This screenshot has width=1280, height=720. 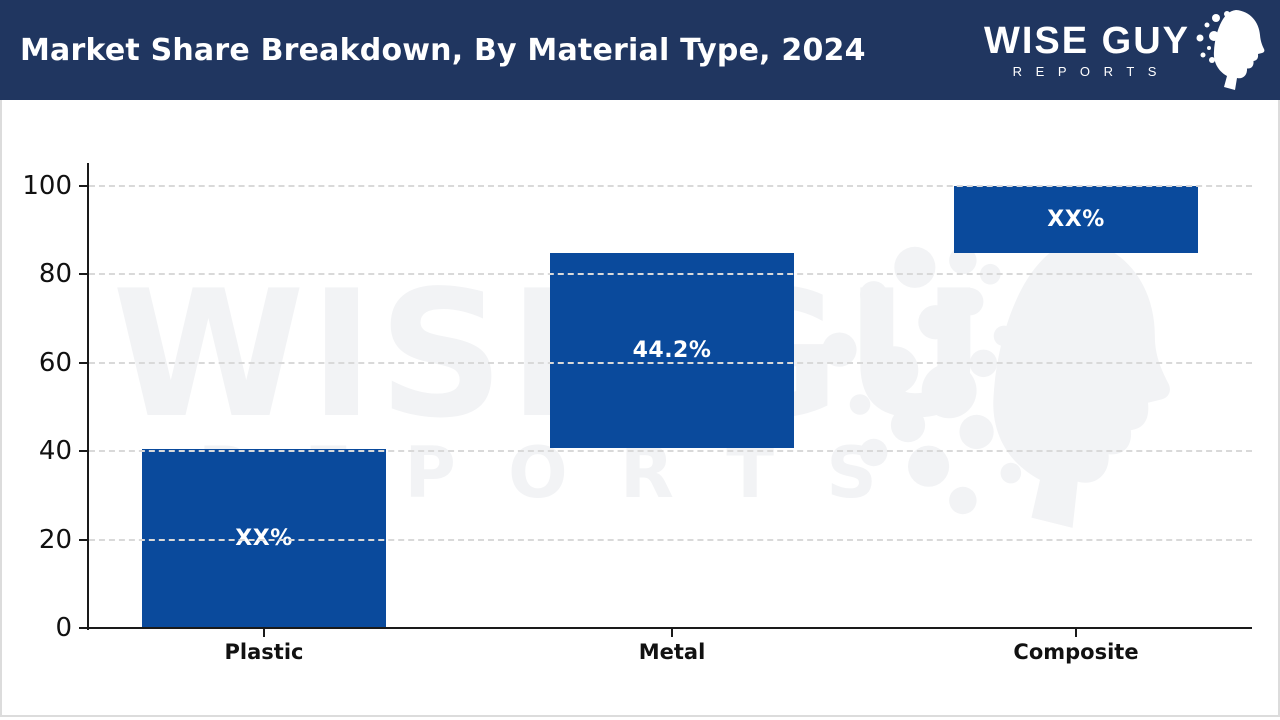 What do you see at coordinates (55, 362) in the screenshot?
I see `y-tick-label: 60` at bounding box center [55, 362].